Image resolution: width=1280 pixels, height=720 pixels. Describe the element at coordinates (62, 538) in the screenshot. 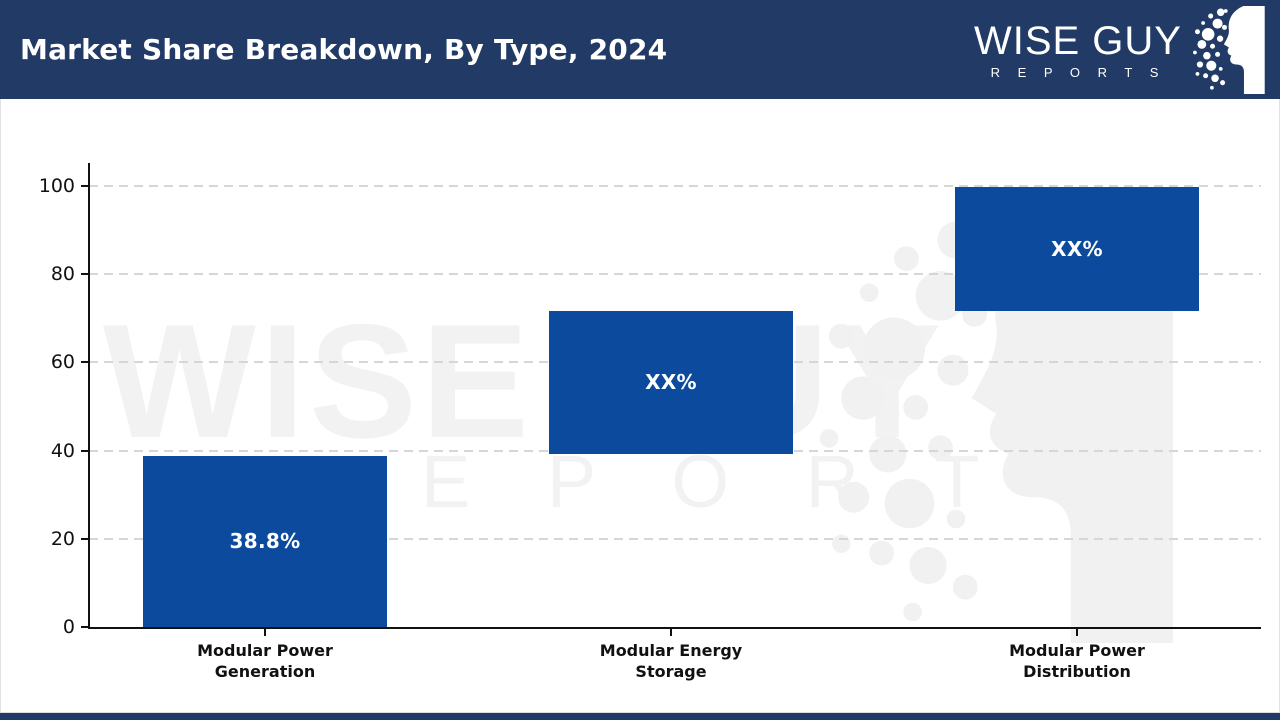

I see `y-tick-label: 20` at that location.